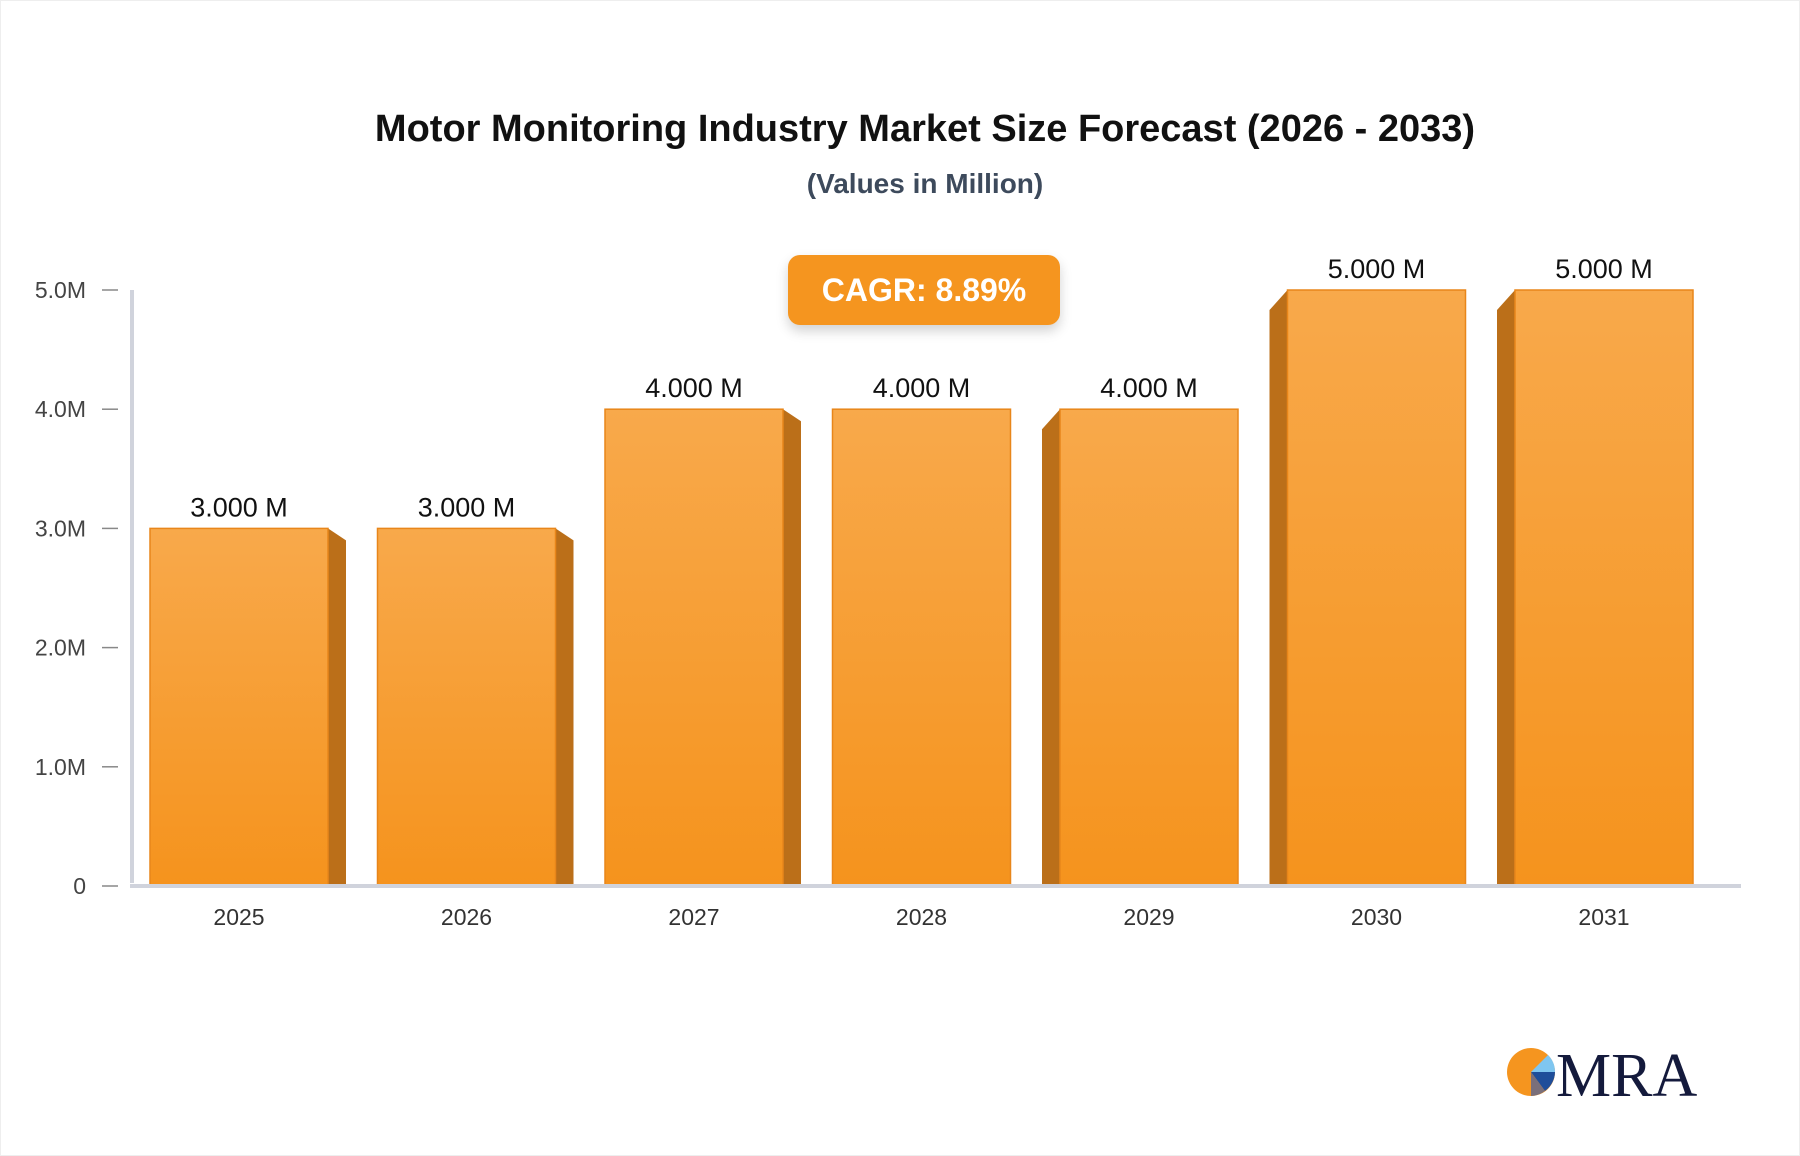 The image size is (1800, 1156). Describe the element at coordinates (921, 917) in the screenshot. I see `x-tick-label: 2028` at that location.